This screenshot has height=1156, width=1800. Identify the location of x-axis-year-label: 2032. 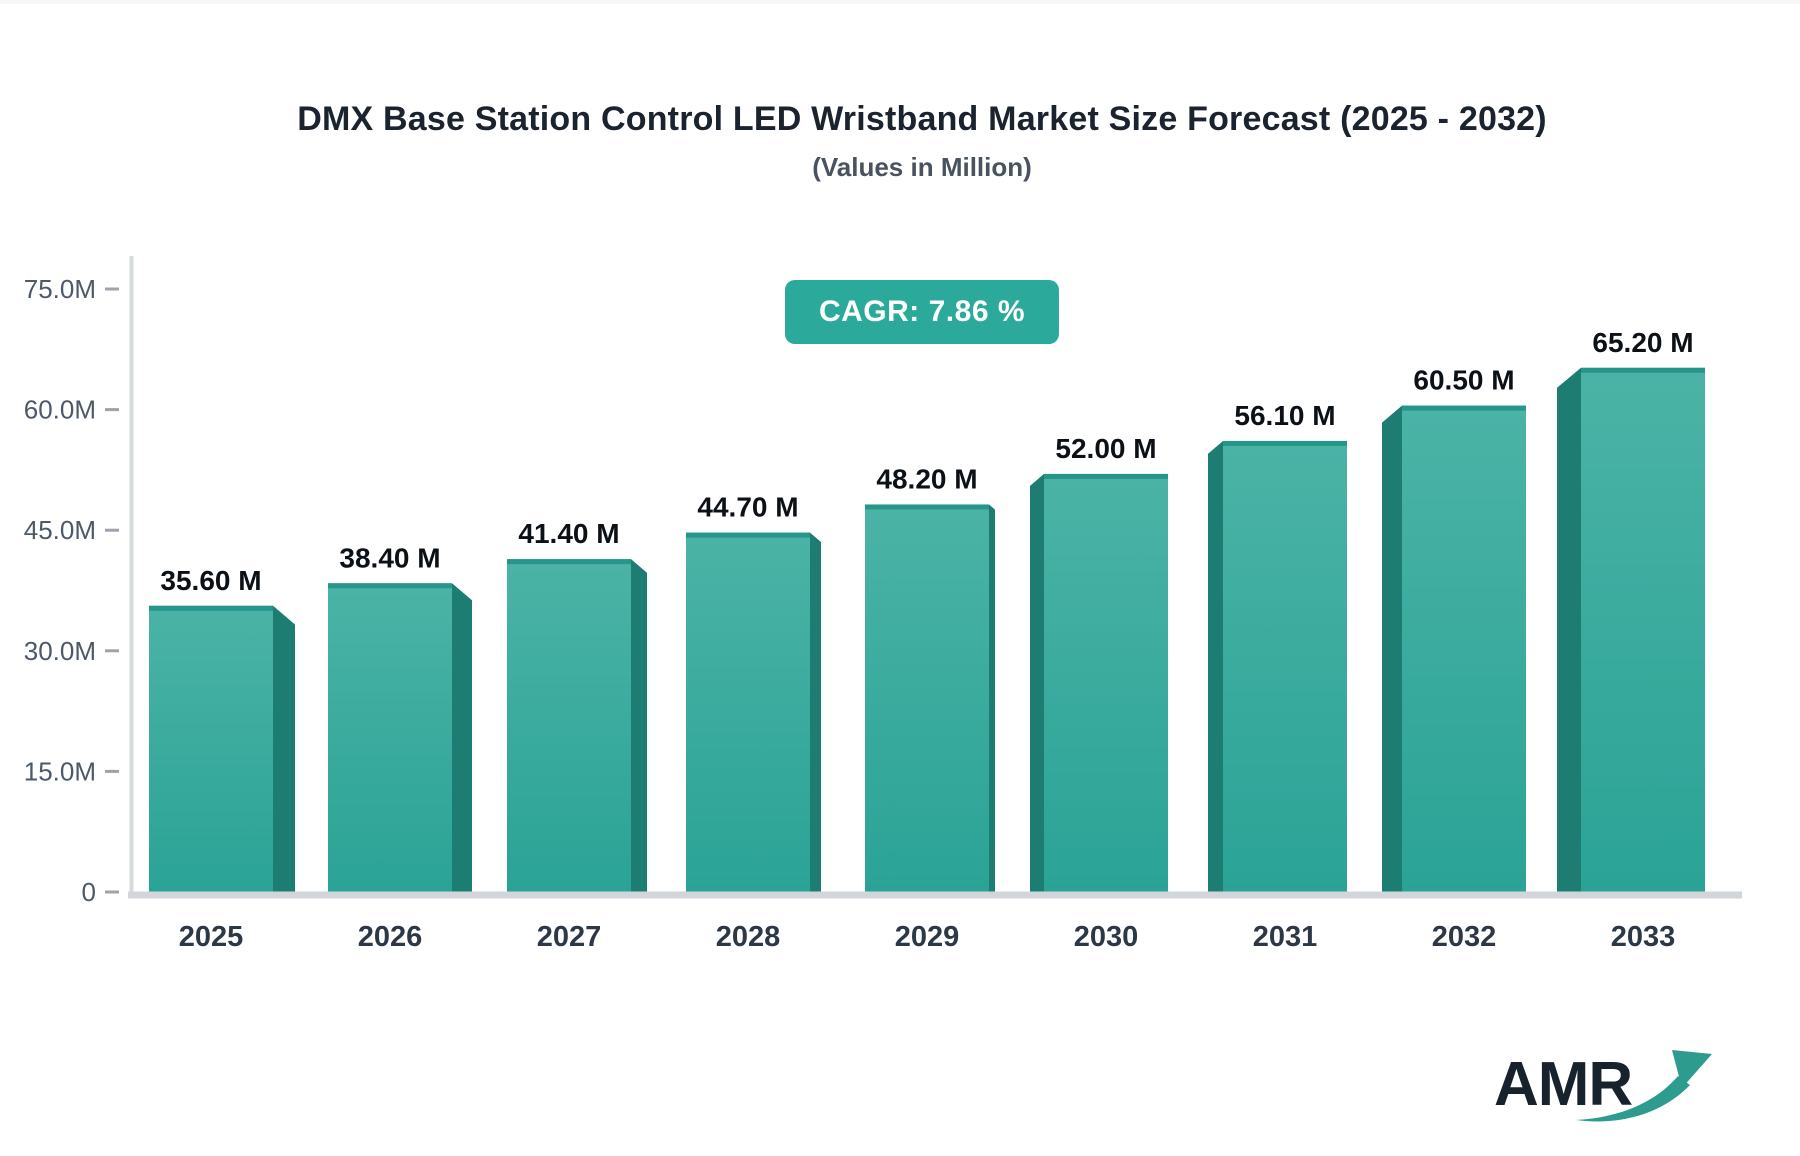
(1464, 937).